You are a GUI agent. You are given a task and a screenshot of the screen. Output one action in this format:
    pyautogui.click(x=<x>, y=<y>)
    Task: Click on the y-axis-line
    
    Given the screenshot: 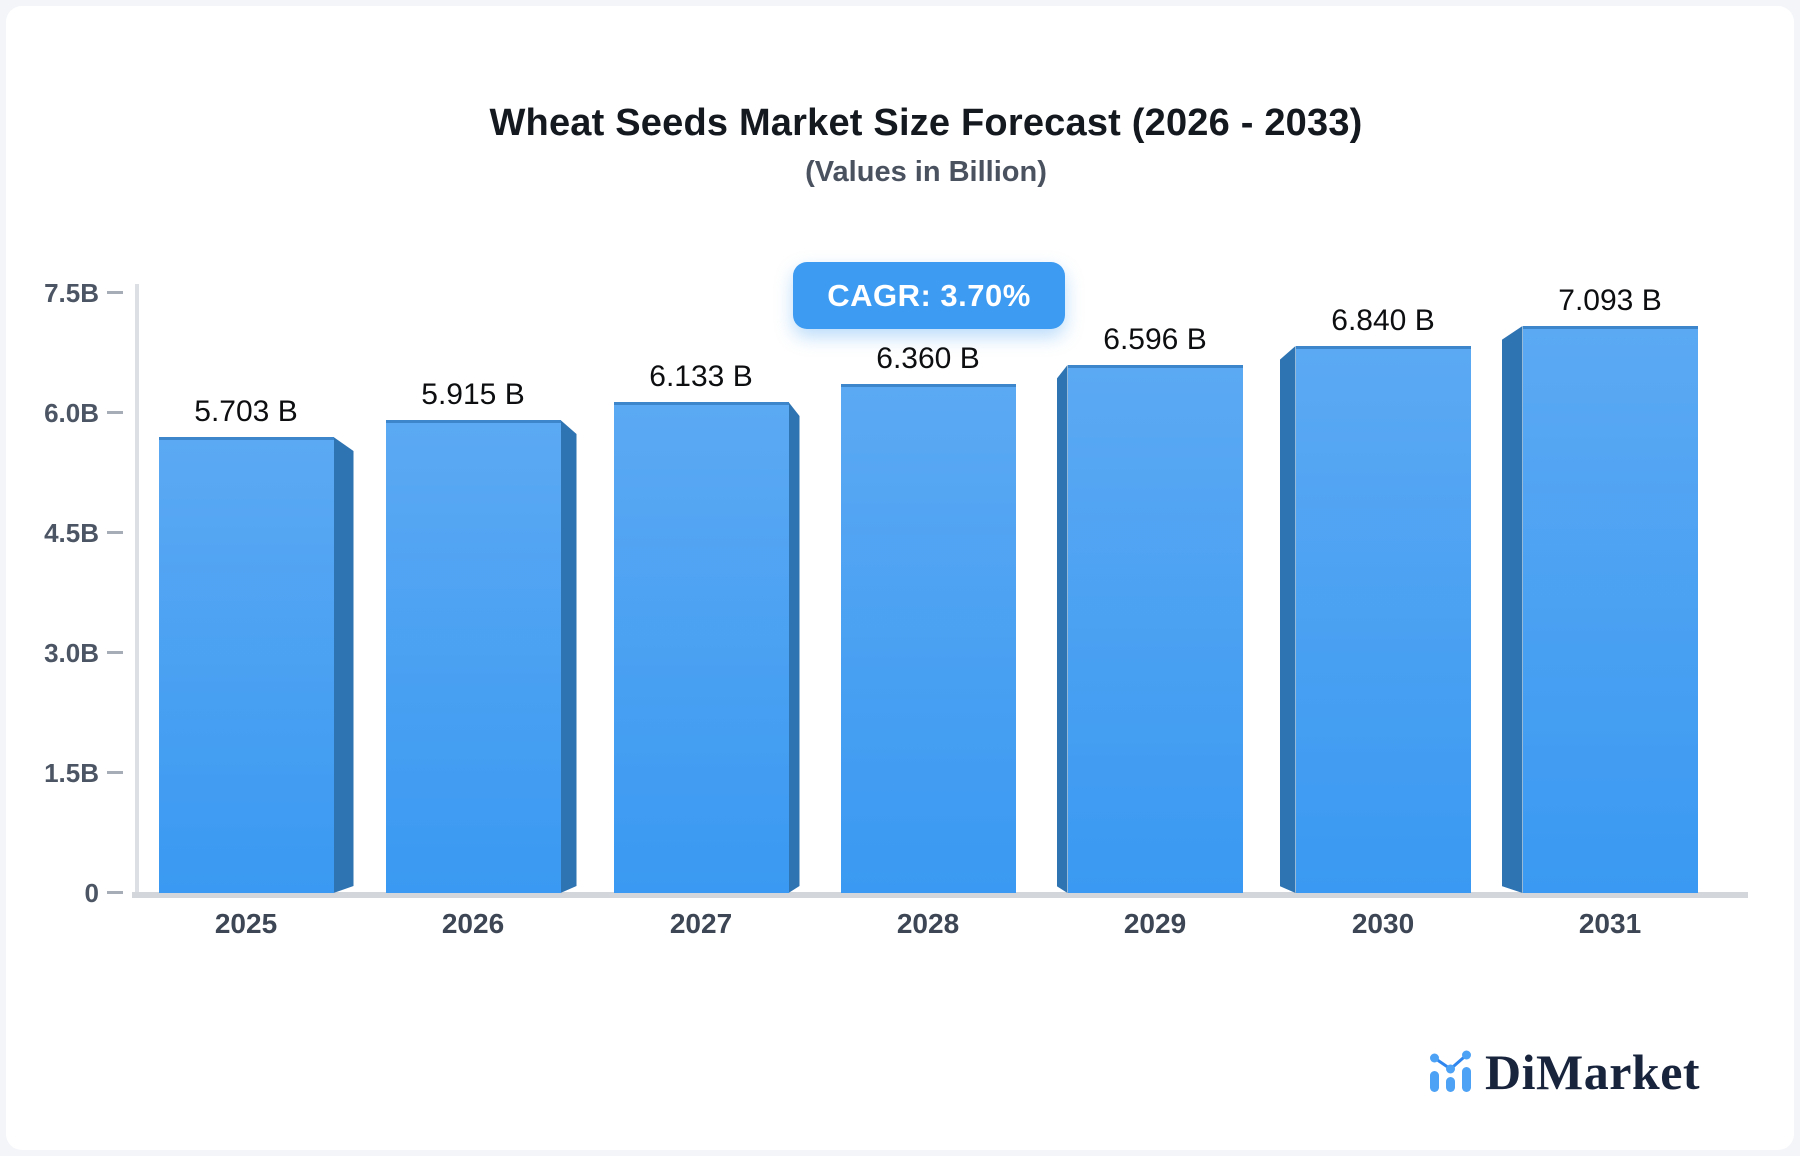 What is the action you would take?
    pyautogui.click(x=137, y=588)
    